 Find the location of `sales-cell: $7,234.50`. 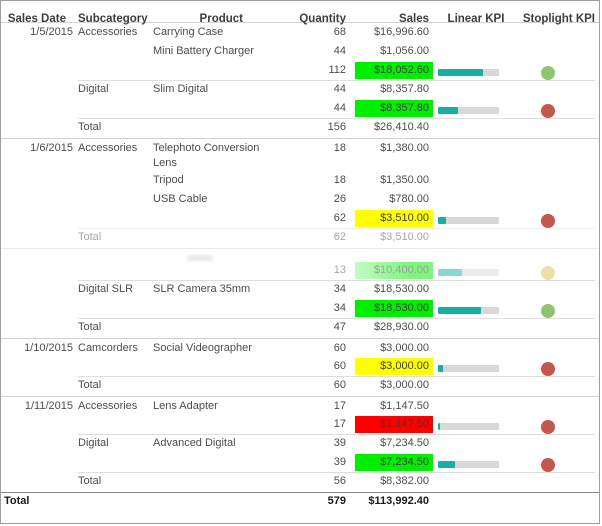

sales-cell: $7,234.50 is located at coordinates (390, 462).